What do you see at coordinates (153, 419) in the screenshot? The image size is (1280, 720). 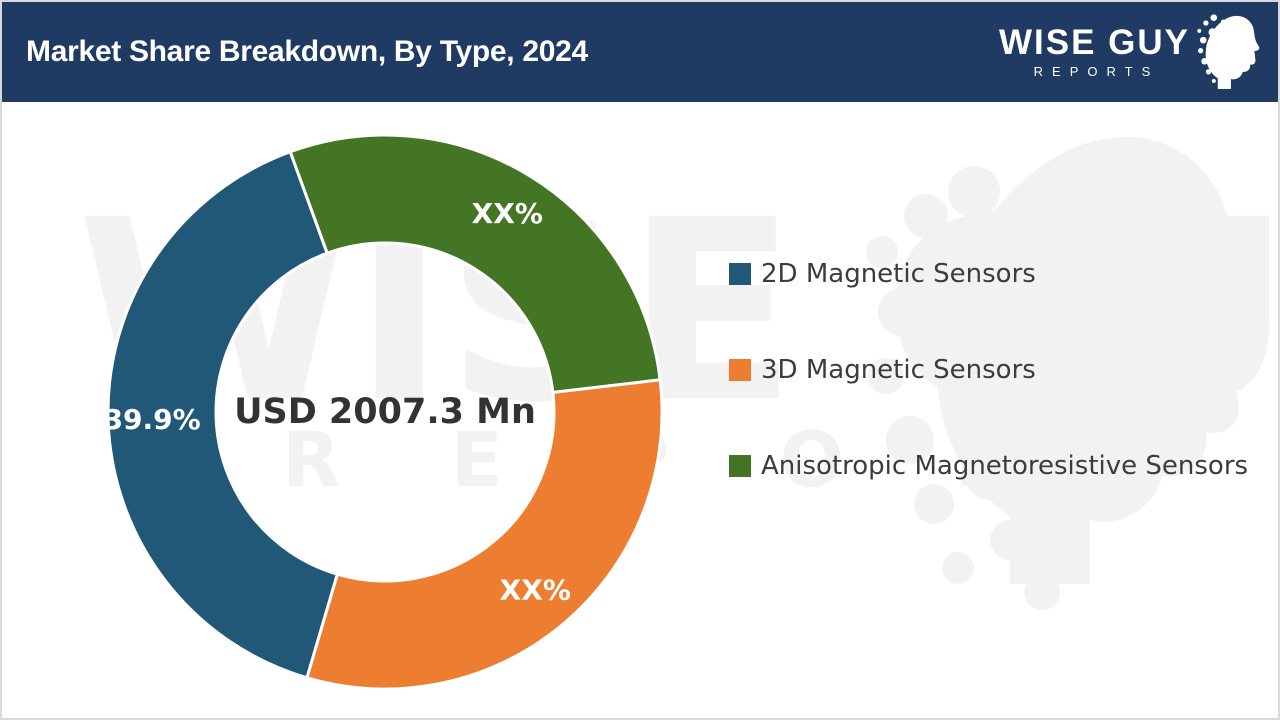 I see `slice-value-label: 39.9%` at bounding box center [153, 419].